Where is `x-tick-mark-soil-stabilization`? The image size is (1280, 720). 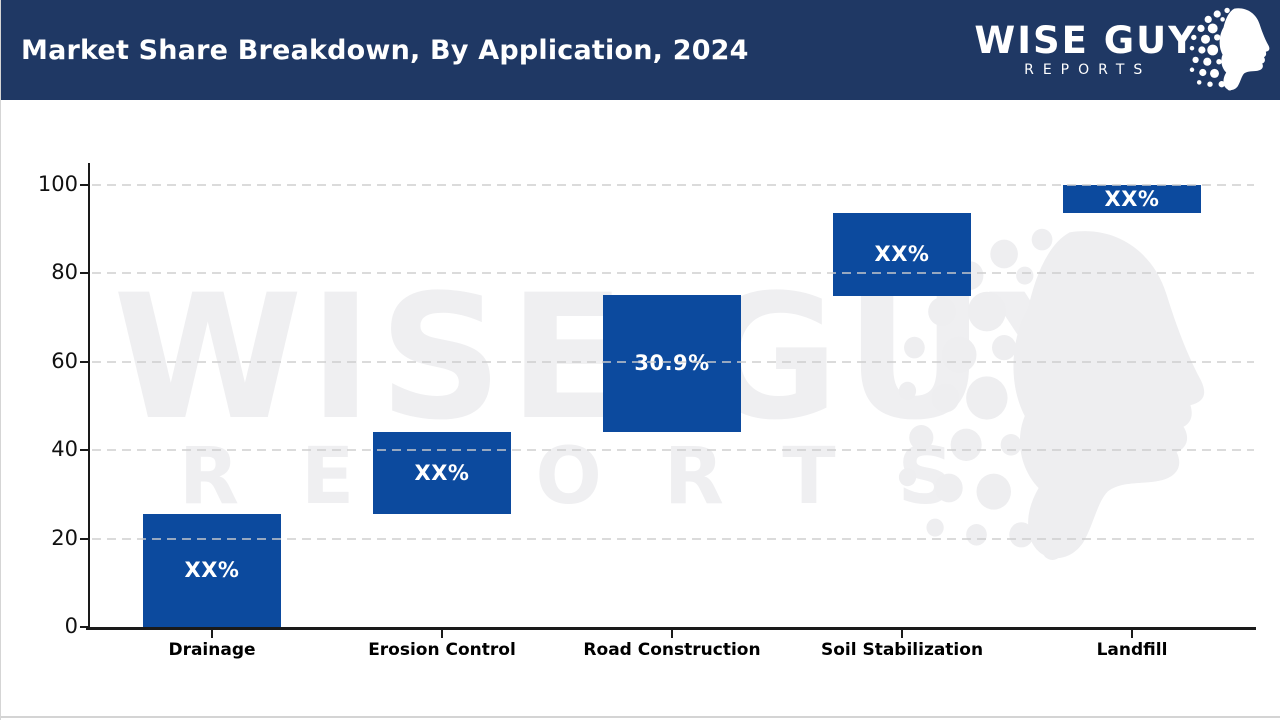
x-tick-mark-soil-stabilization is located at coordinates (902, 634).